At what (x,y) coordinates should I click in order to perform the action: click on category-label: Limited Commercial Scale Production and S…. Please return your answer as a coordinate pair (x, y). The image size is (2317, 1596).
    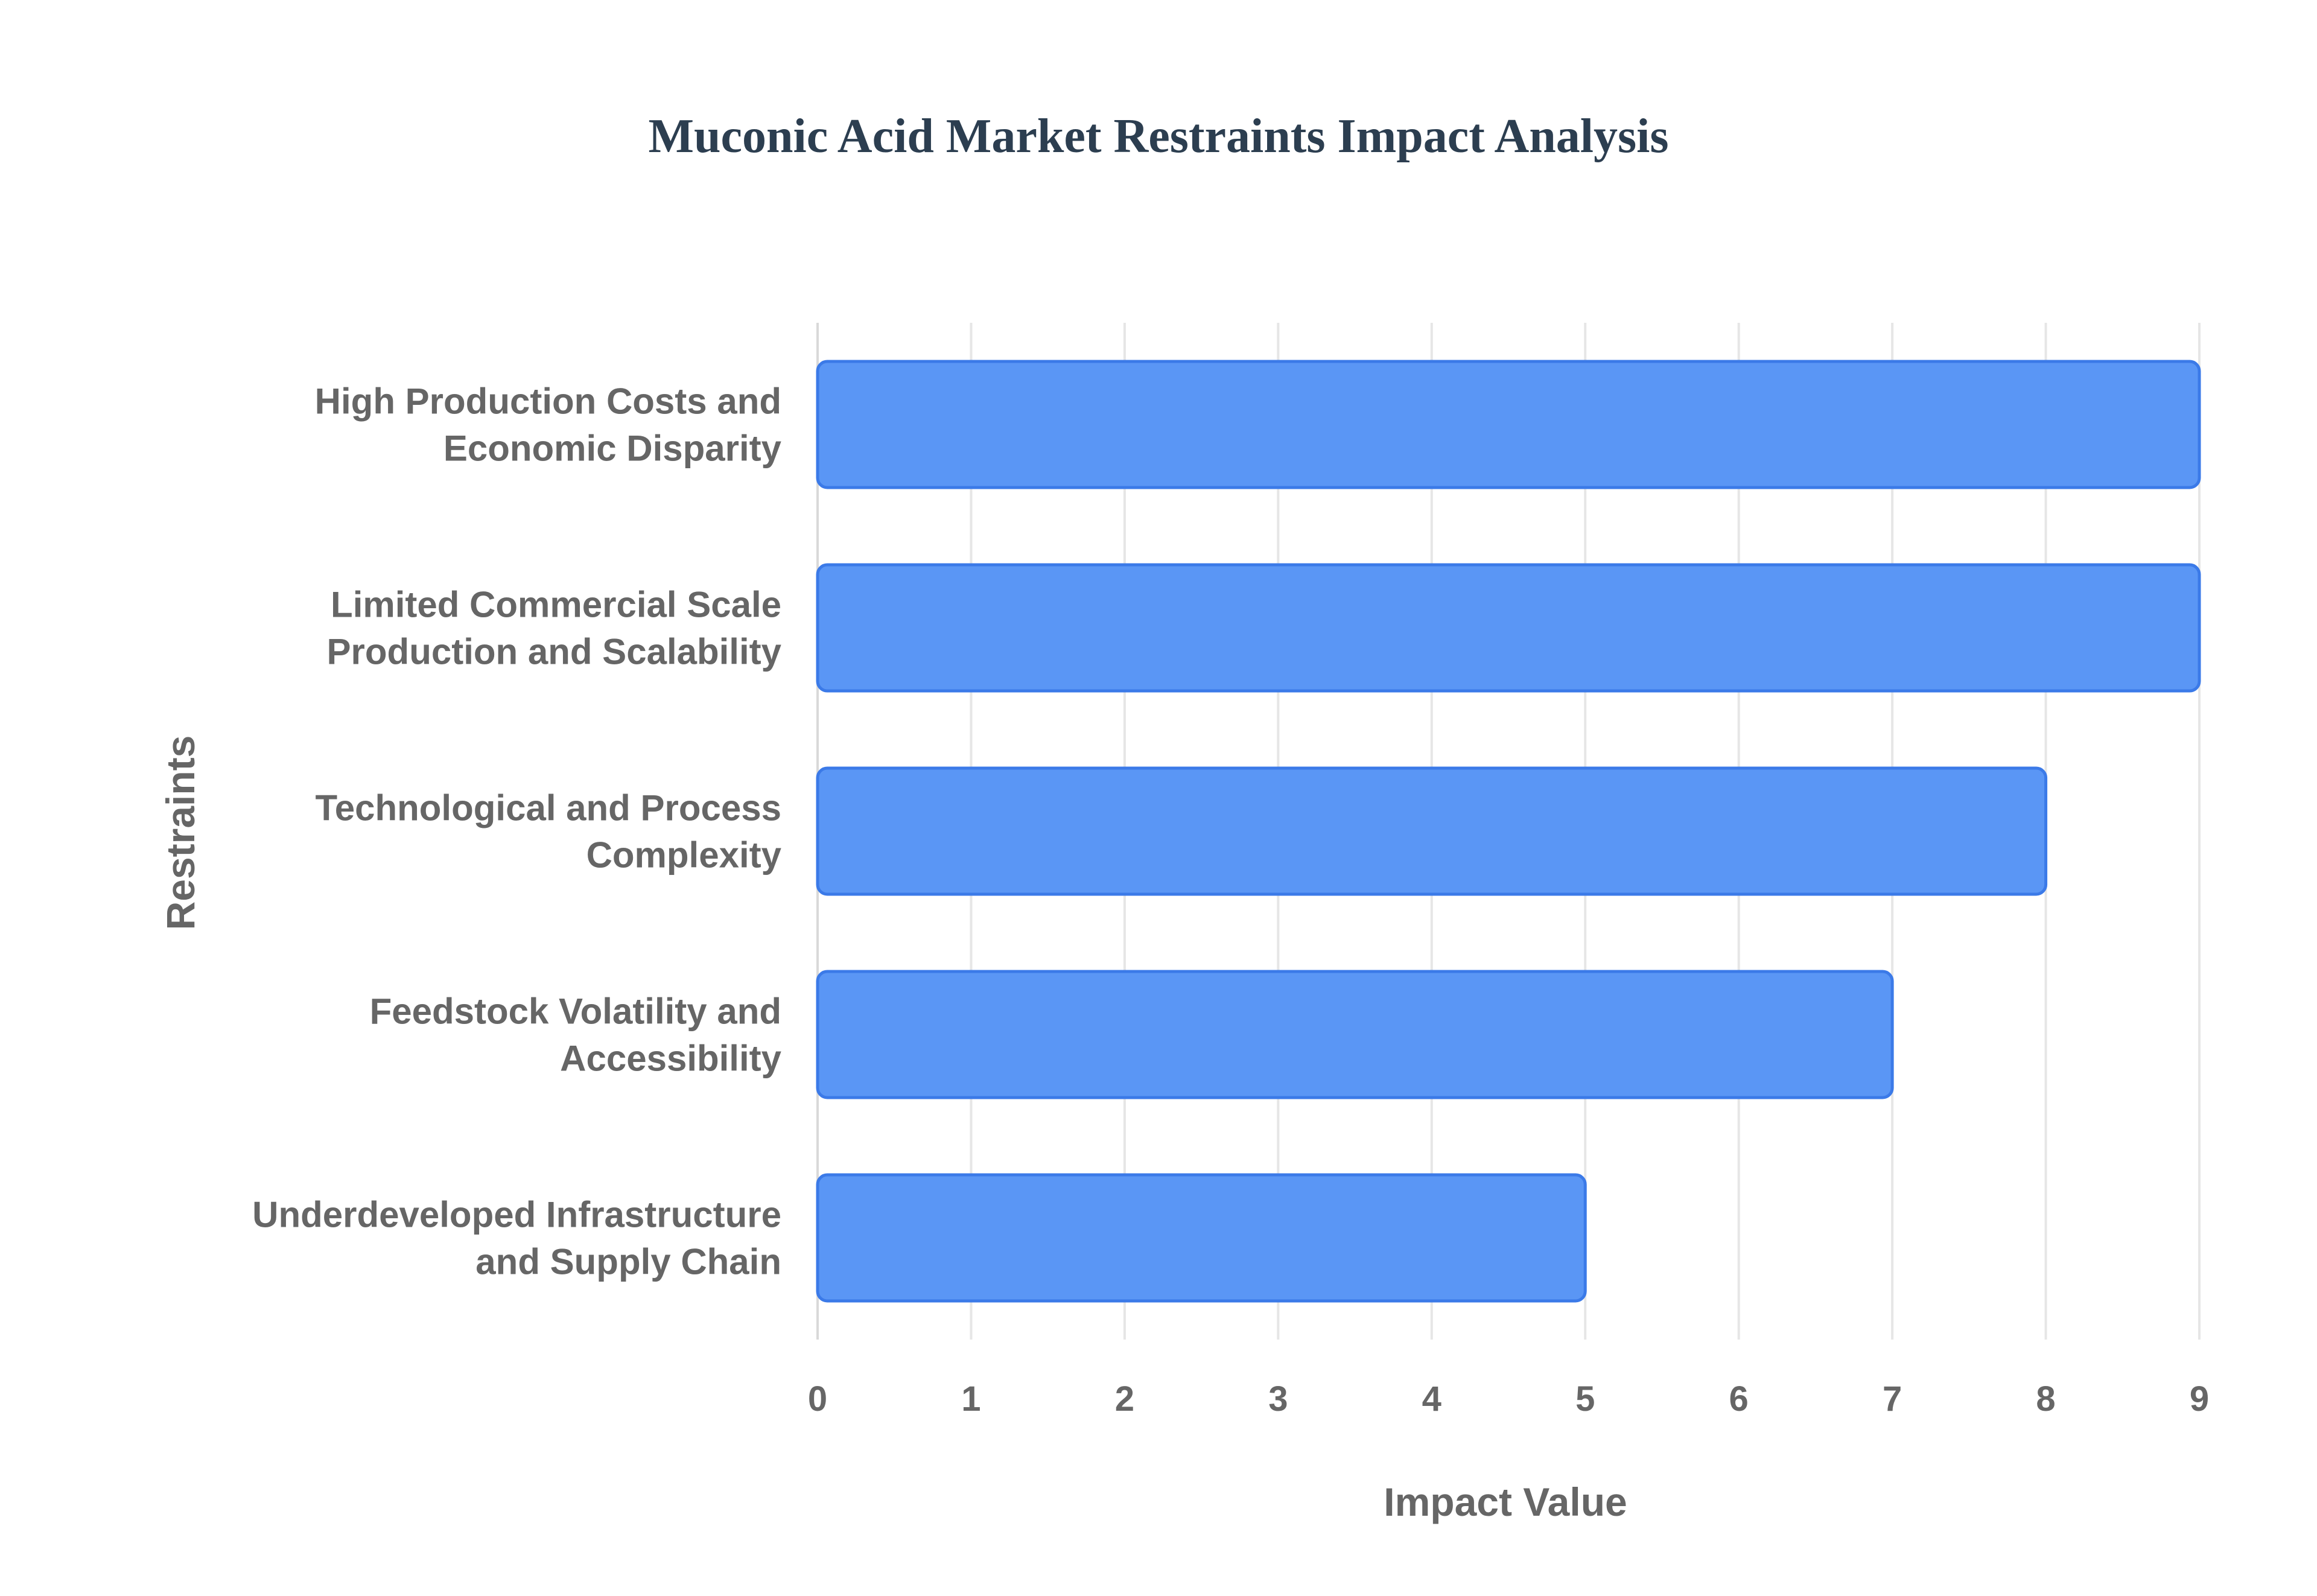
    Looking at the image, I should click on (554, 629).